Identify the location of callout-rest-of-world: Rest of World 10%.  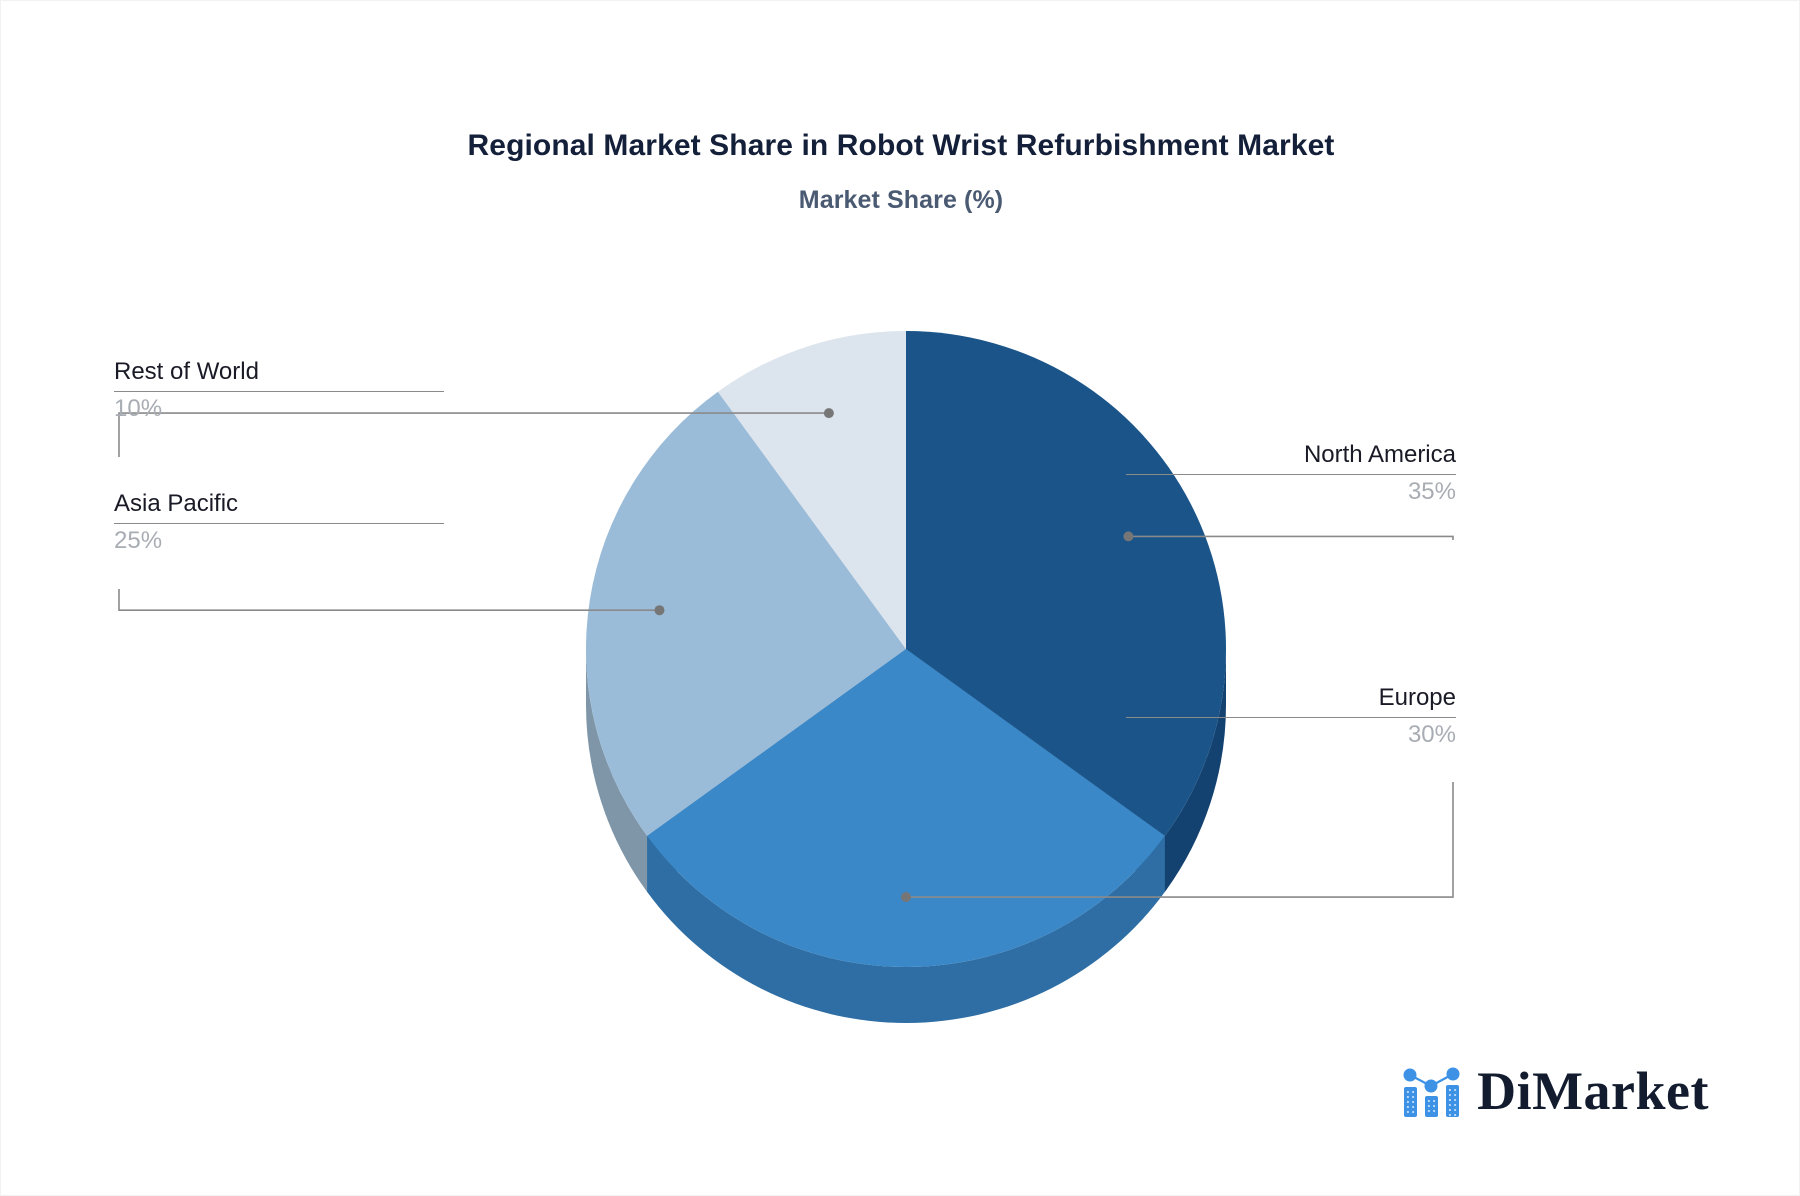
(279, 390).